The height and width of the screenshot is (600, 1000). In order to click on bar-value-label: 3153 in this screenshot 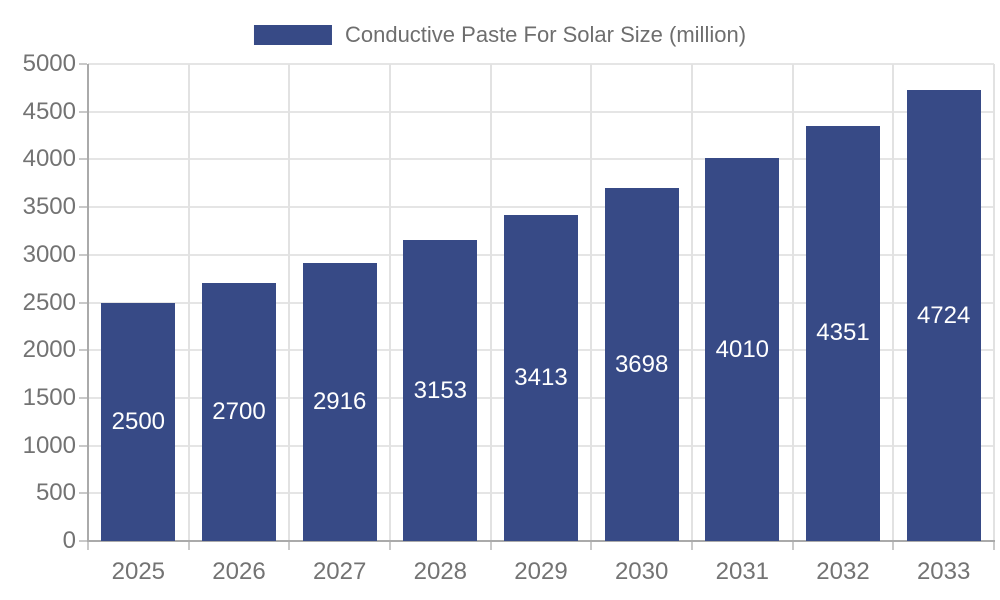, I will do `click(440, 390)`.